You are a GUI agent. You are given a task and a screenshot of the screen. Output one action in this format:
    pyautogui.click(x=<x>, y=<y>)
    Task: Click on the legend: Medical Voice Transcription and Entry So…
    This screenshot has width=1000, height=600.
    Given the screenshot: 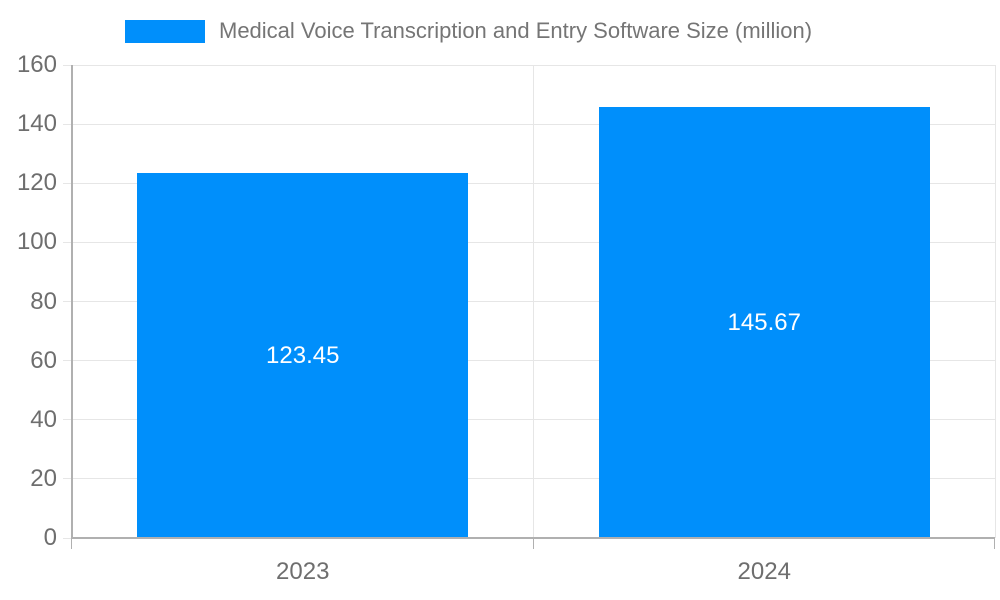 What is the action you would take?
    pyautogui.click(x=468, y=31)
    